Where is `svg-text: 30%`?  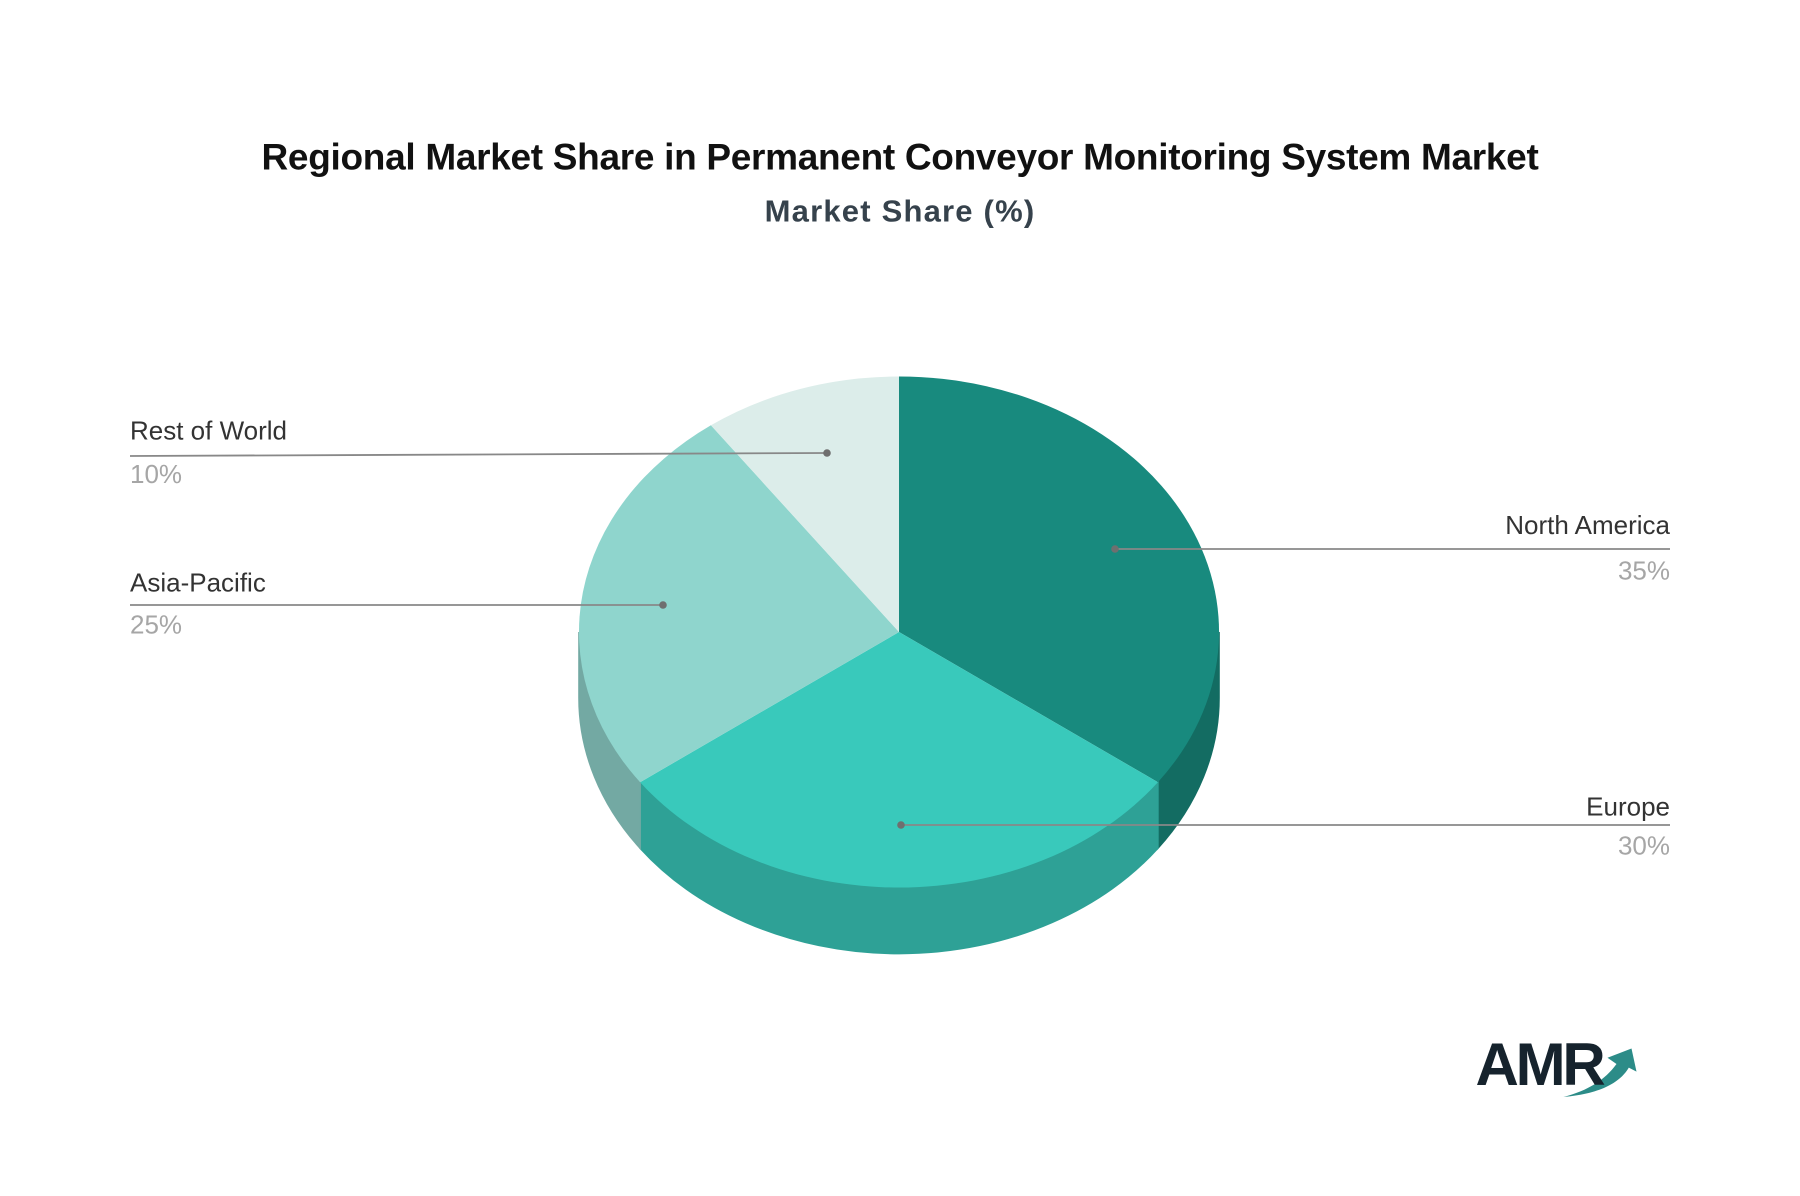
svg-text: 30% is located at coordinates (1644, 846).